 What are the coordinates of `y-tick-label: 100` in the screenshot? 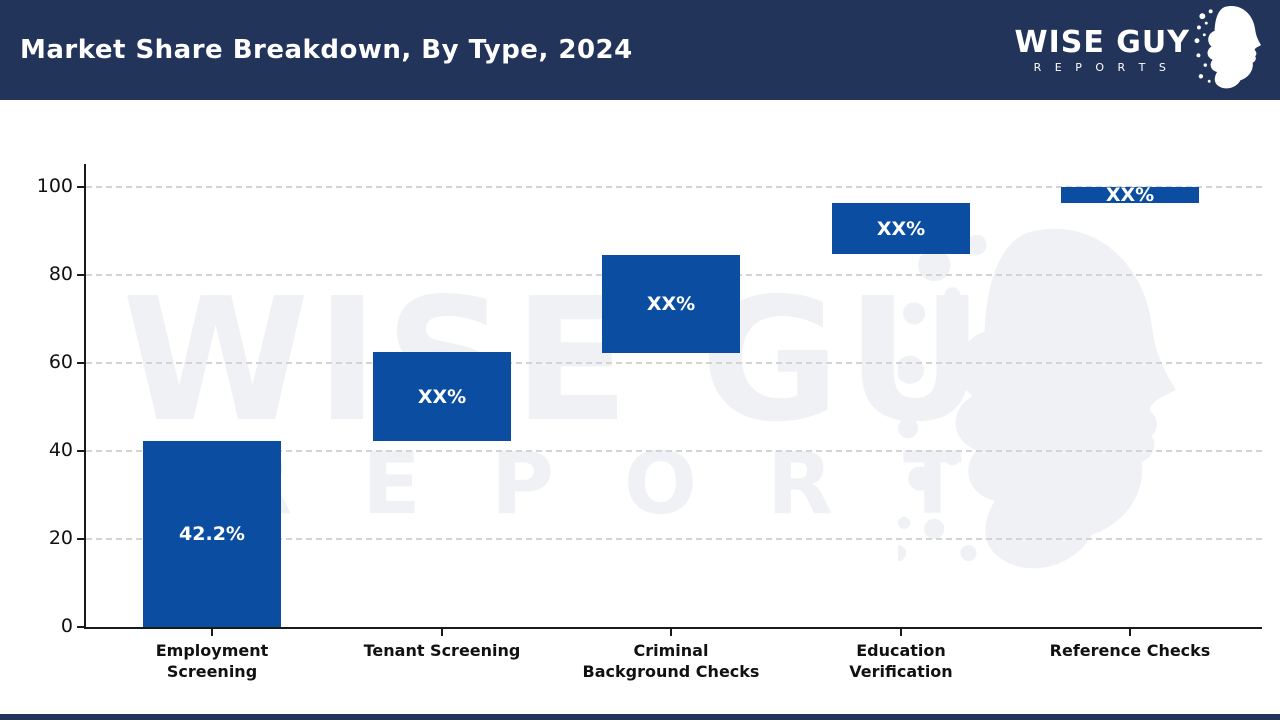 It's located at (54, 186).